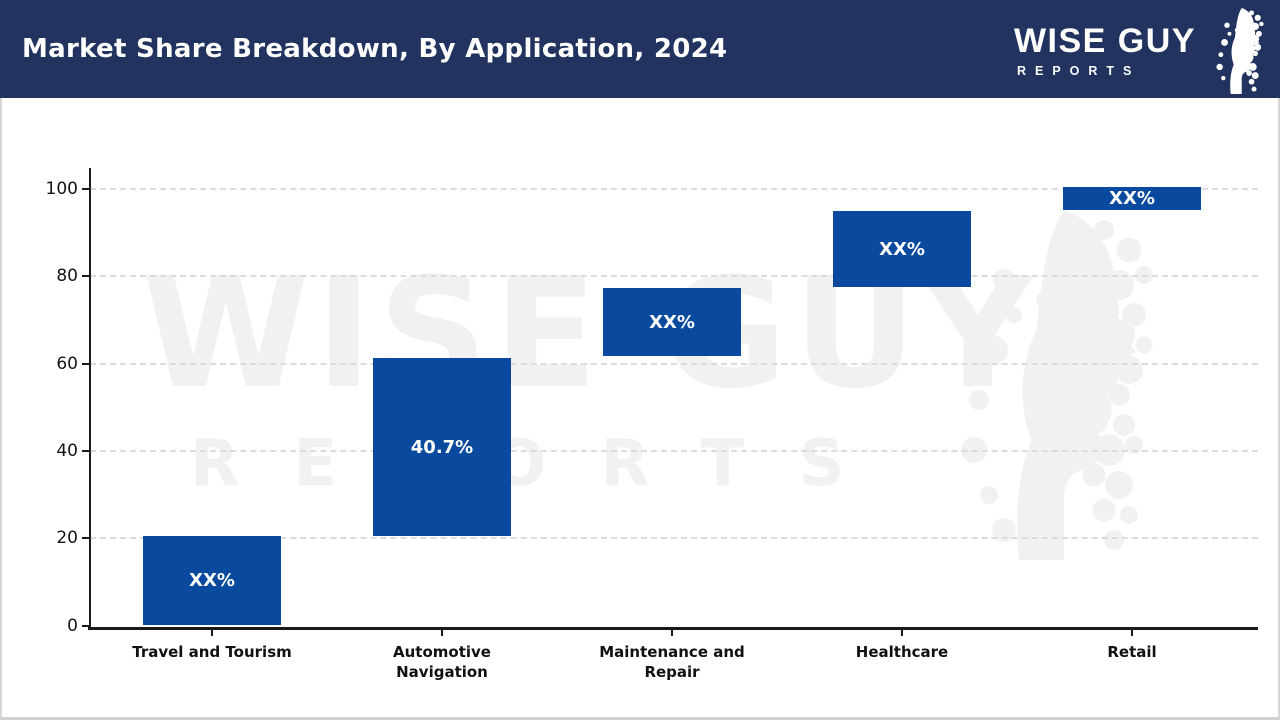 Image resolution: width=1280 pixels, height=720 pixels. I want to click on logo-text: WISE GUY REPORTS, so click(1105, 51).